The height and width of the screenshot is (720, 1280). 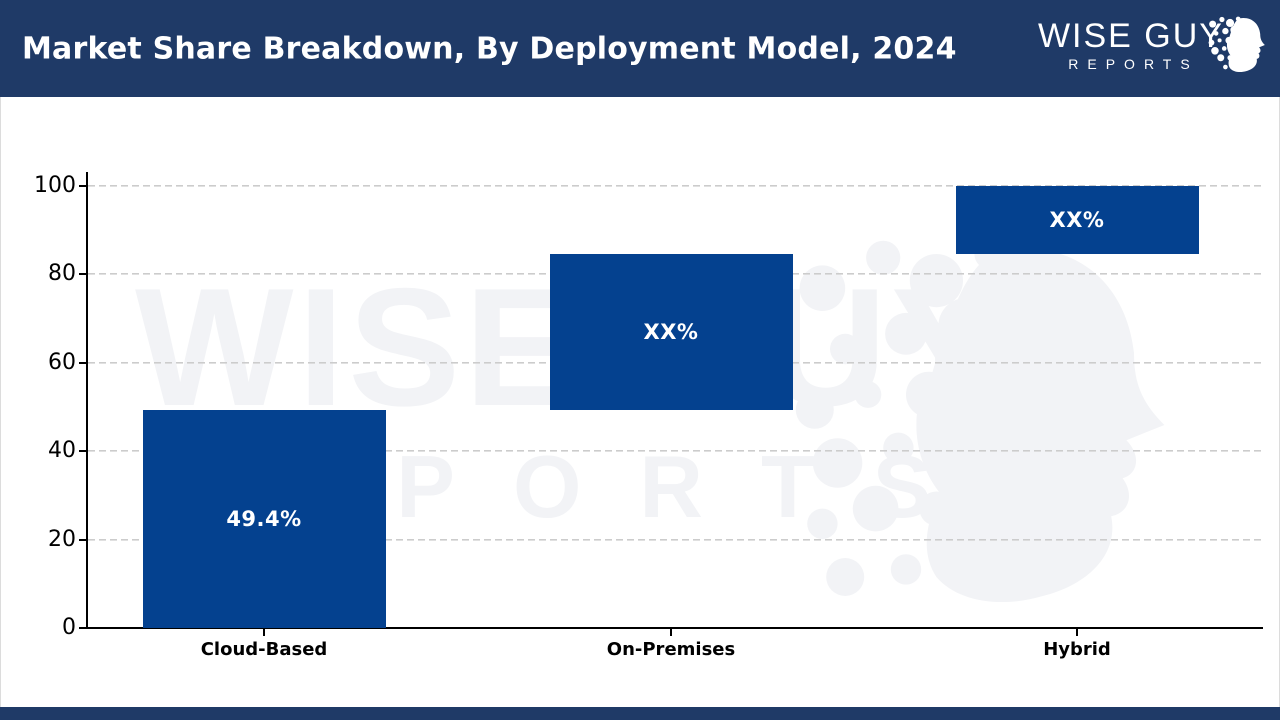 What do you see at coordinates (62, 539) in the screenshot?
I see `y-axis-tick-label: 20` at bounding box center [62, 539].